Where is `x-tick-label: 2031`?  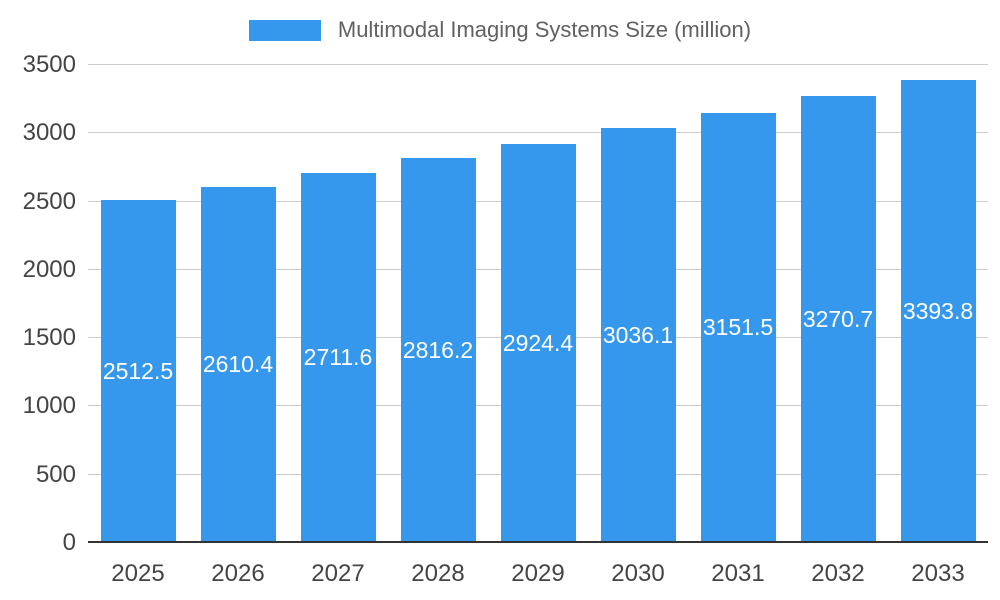 x-tick-label: 2031 is located at coordinates (738, 573).